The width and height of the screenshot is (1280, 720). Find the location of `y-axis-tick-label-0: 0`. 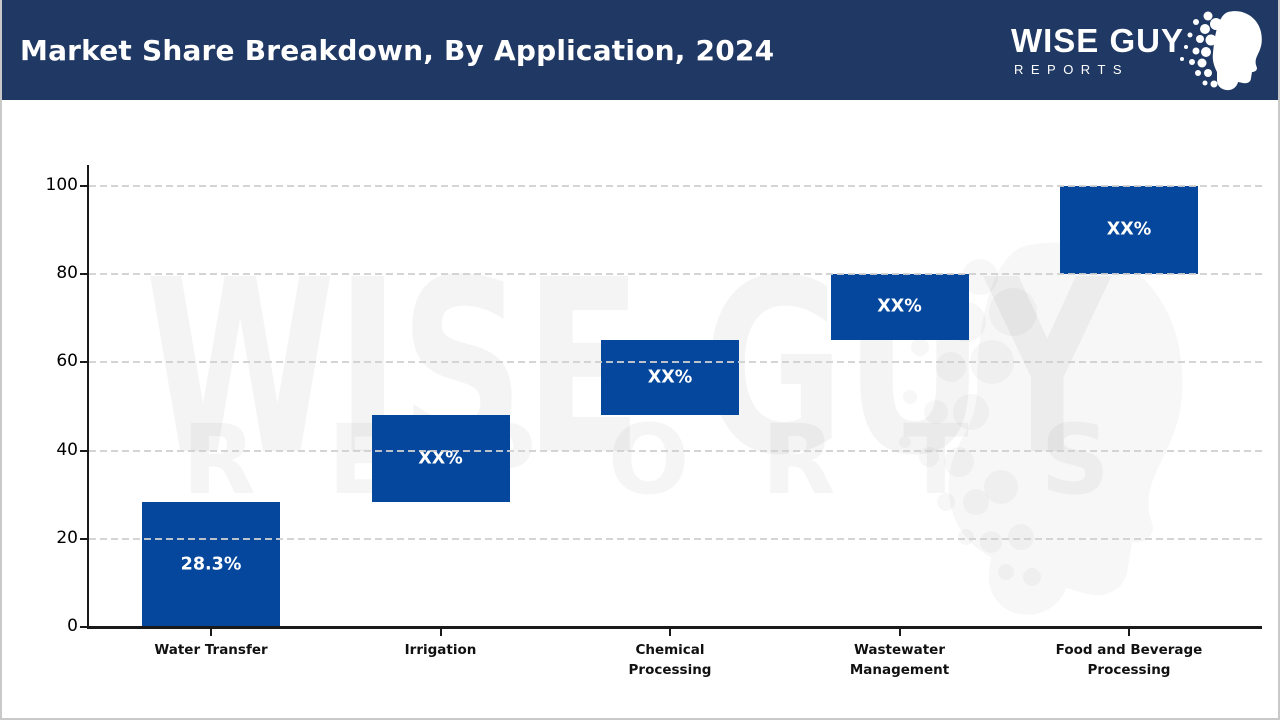

y-axis-tick-label-0: 0 is located at coordinates (72, 626).